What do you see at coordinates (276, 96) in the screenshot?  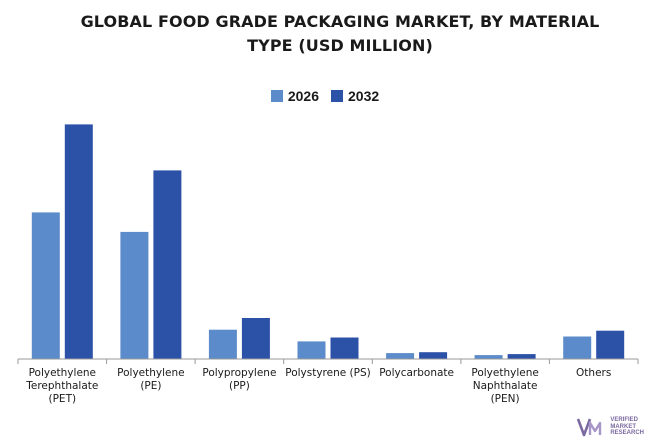 I see `legend-swatch-2026` at bounding box center [276, 96].